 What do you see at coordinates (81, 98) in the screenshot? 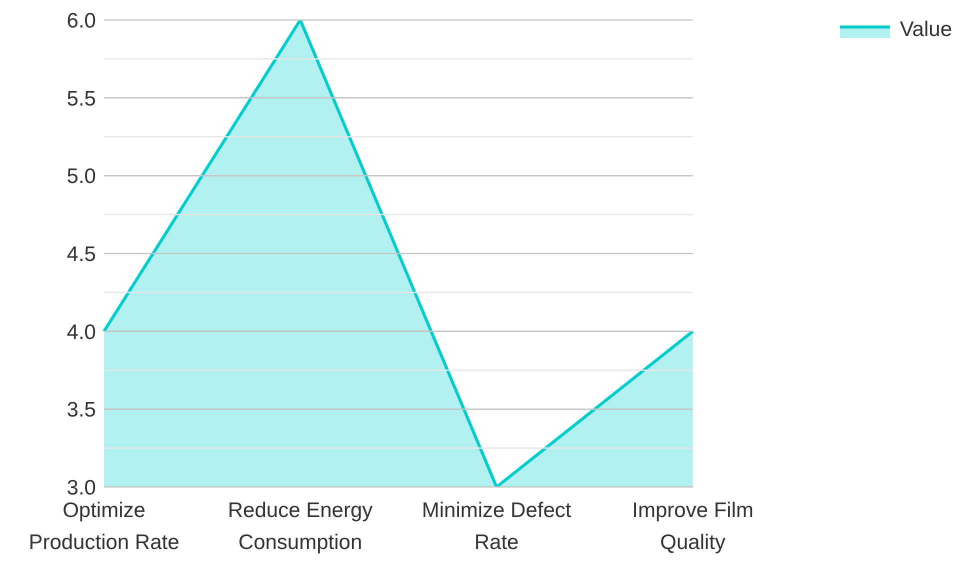
I see `y-tick-label: 5.5` at bounding box center [81, 98].